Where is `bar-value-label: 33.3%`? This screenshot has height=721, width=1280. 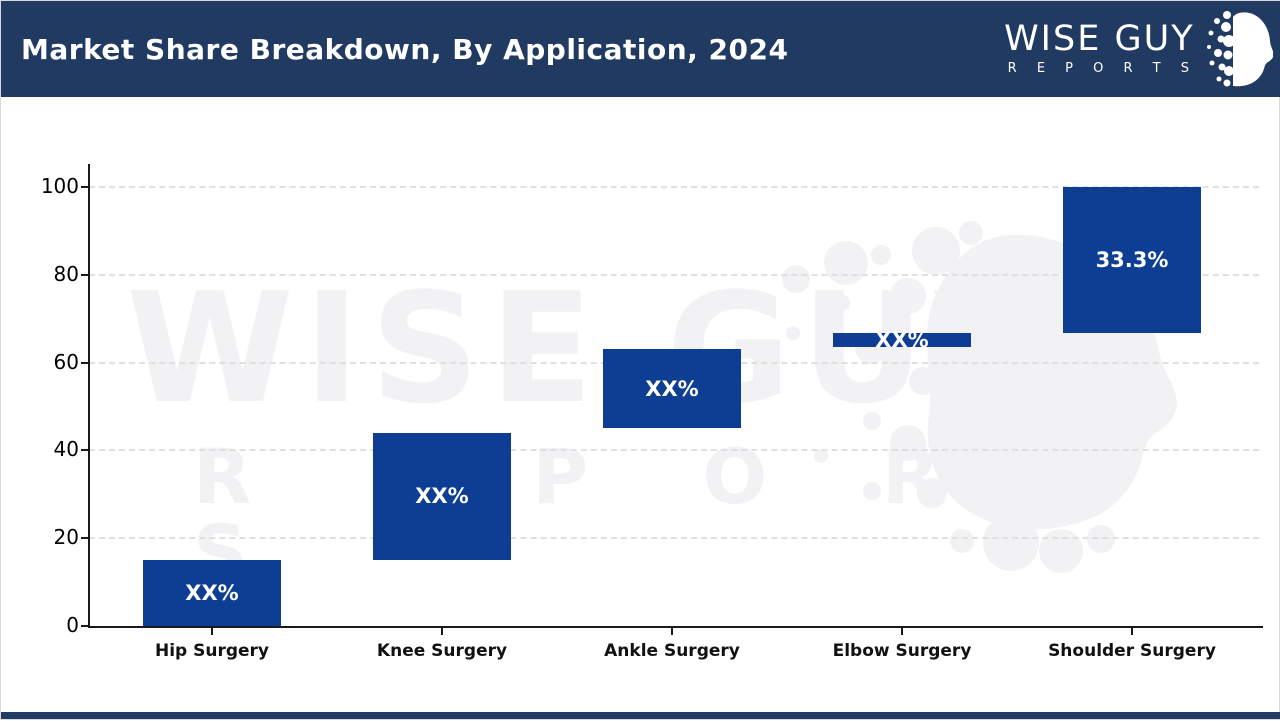
bar-value-label: 33.3% is located at coordinates (1132, 260).